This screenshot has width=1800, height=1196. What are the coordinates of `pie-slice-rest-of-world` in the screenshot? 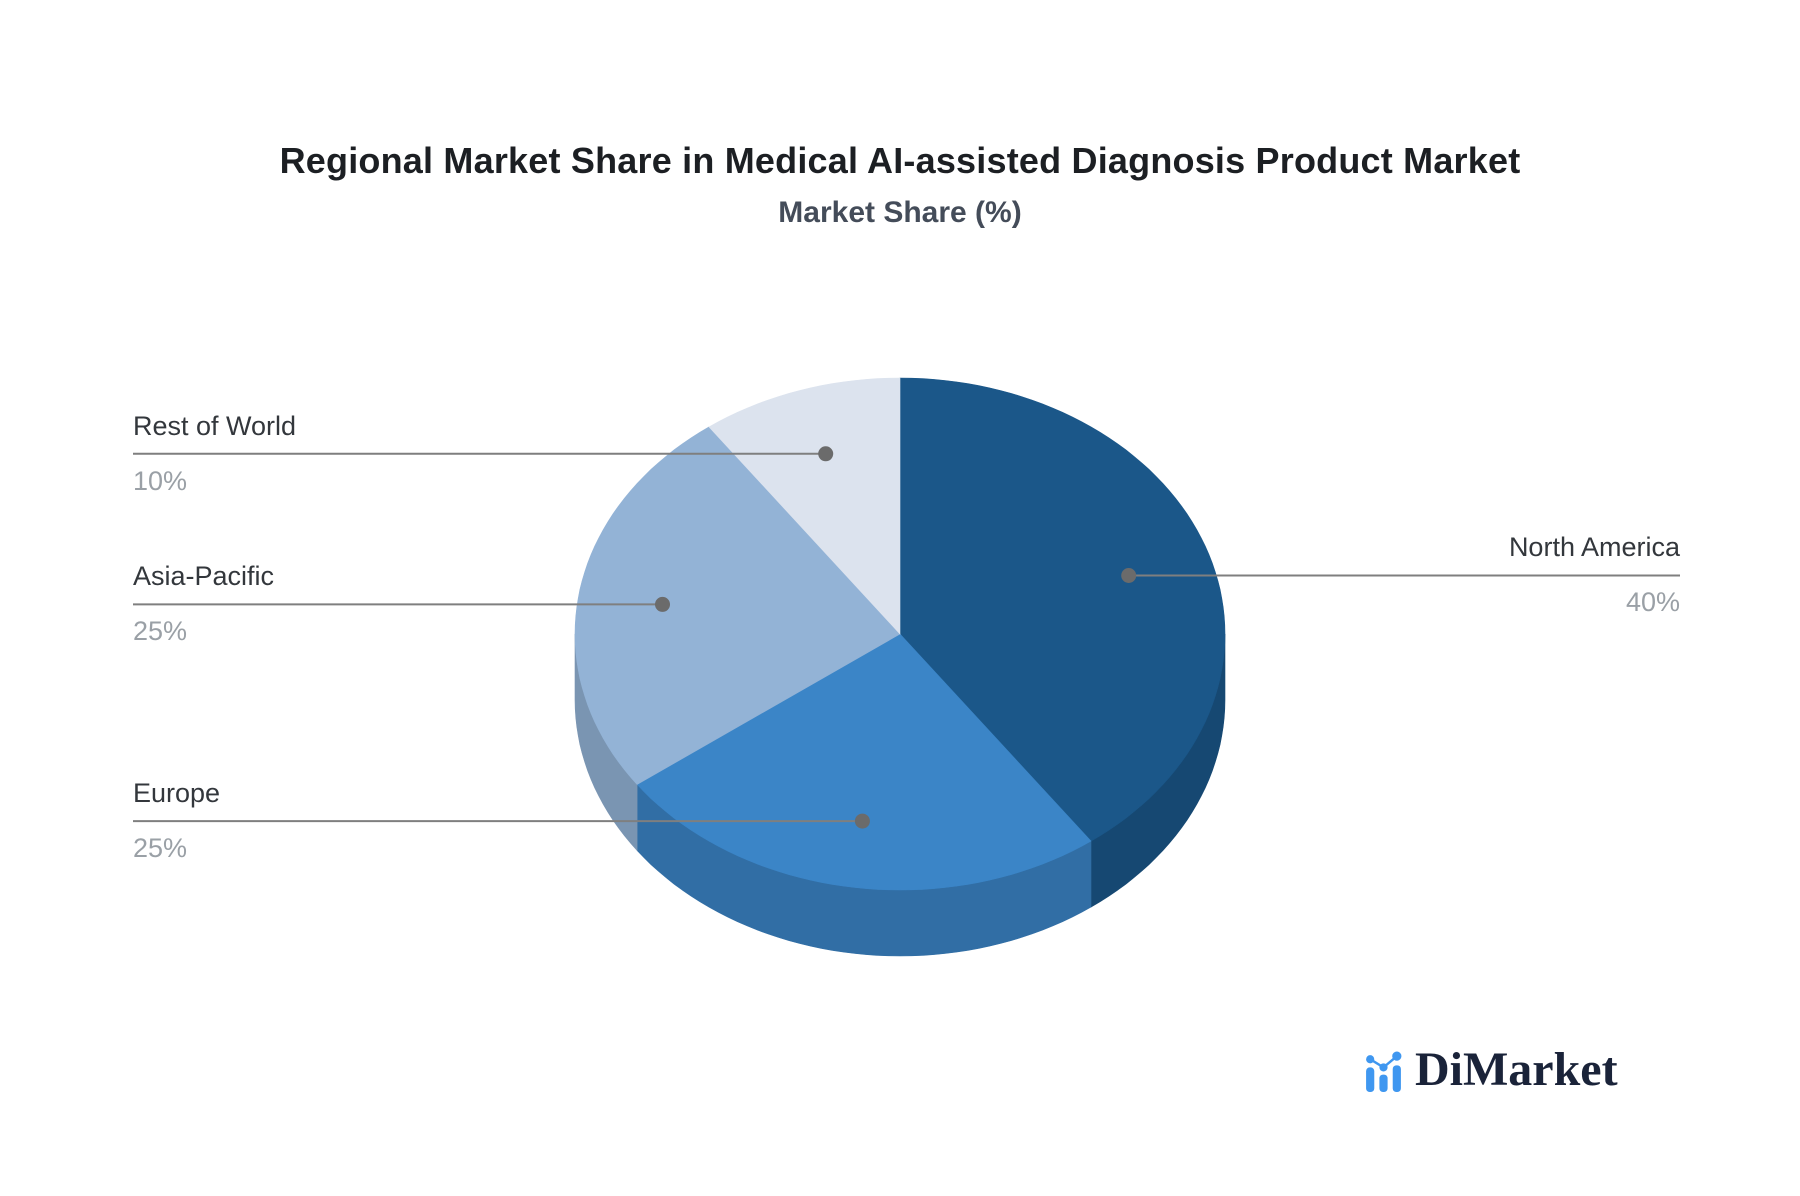 It's located at (804, 506).